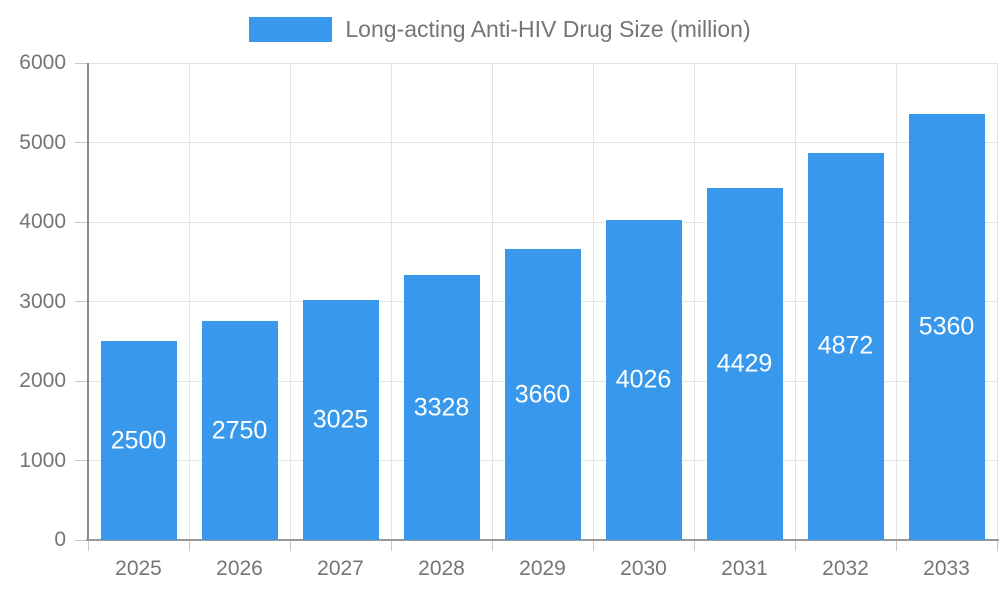 Image resolution: width=1000 pixels, height=600 pixels. I want to click on x-axis-tick-label: 2026, so click(239, 568).